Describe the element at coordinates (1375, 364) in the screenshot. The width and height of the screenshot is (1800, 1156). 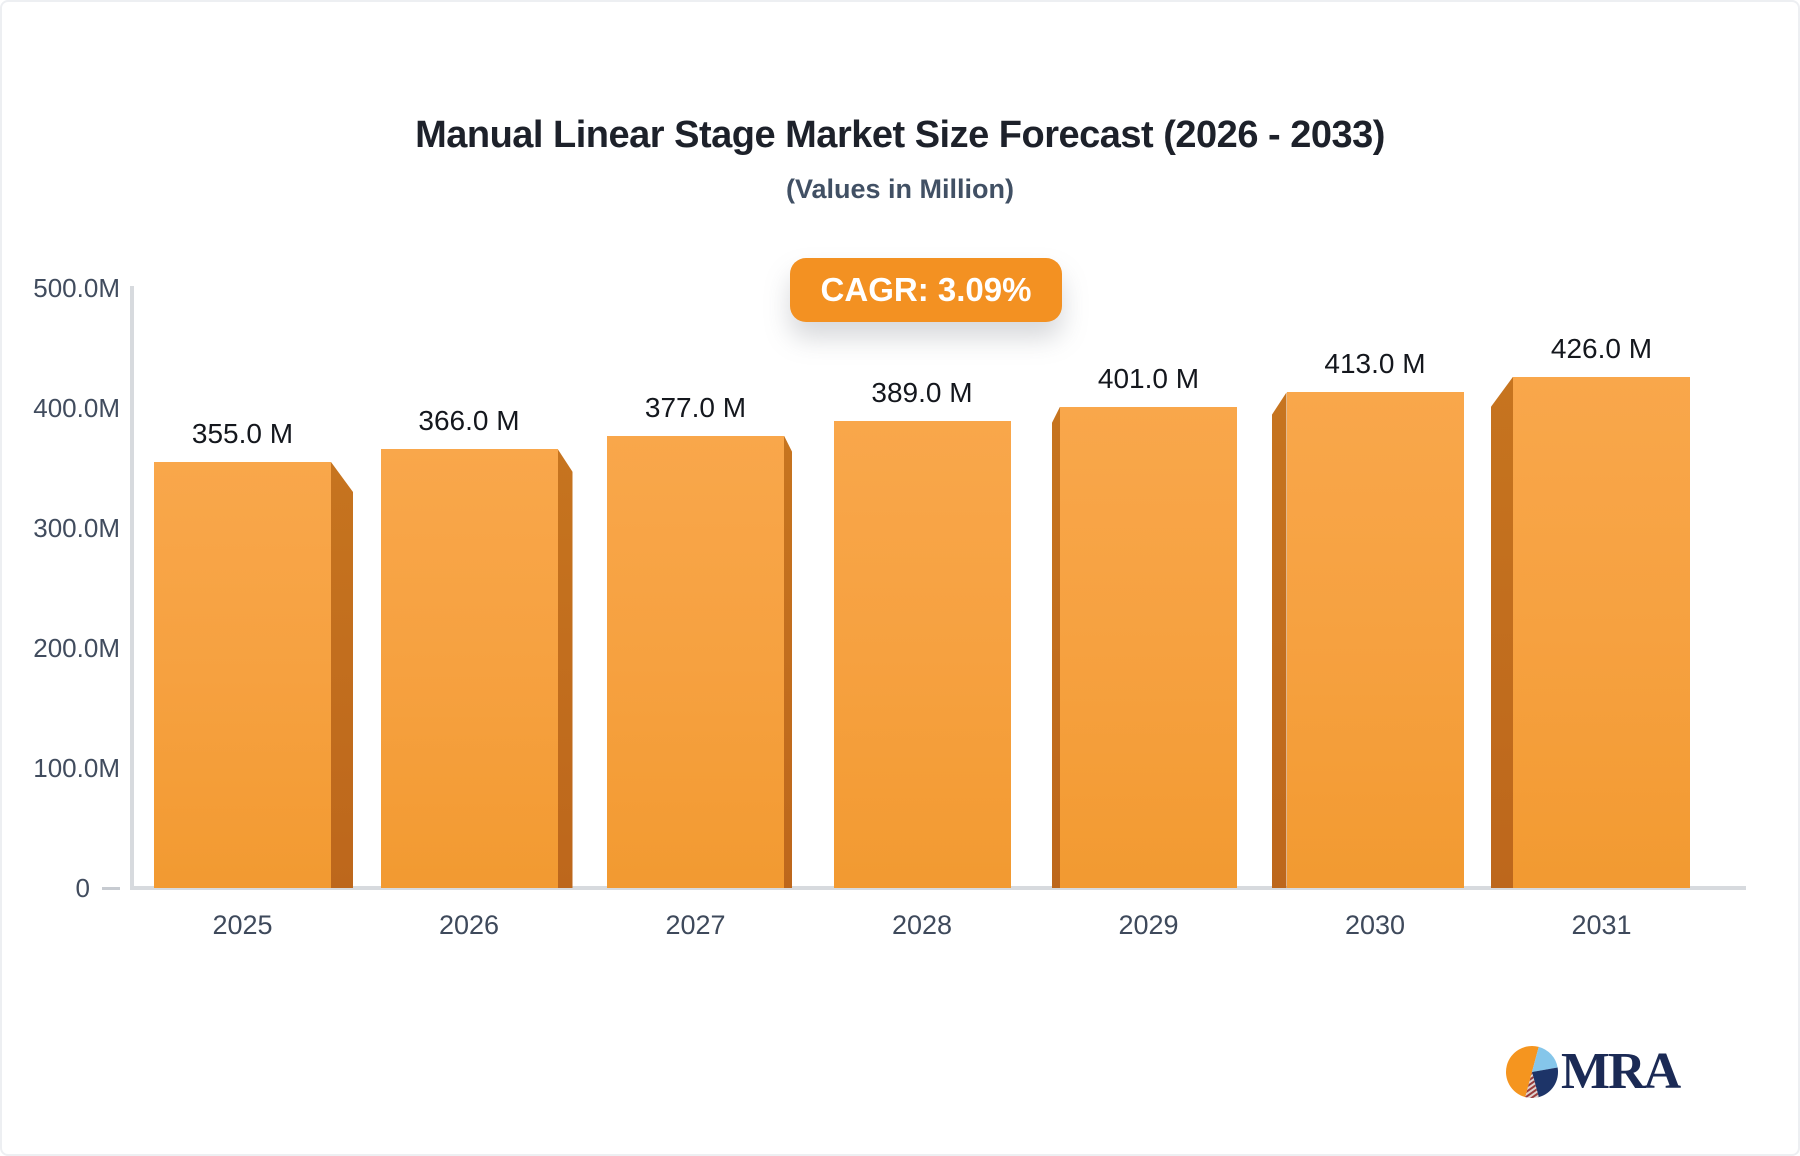
I see `bar-value-label: 413.0 M` at that location.